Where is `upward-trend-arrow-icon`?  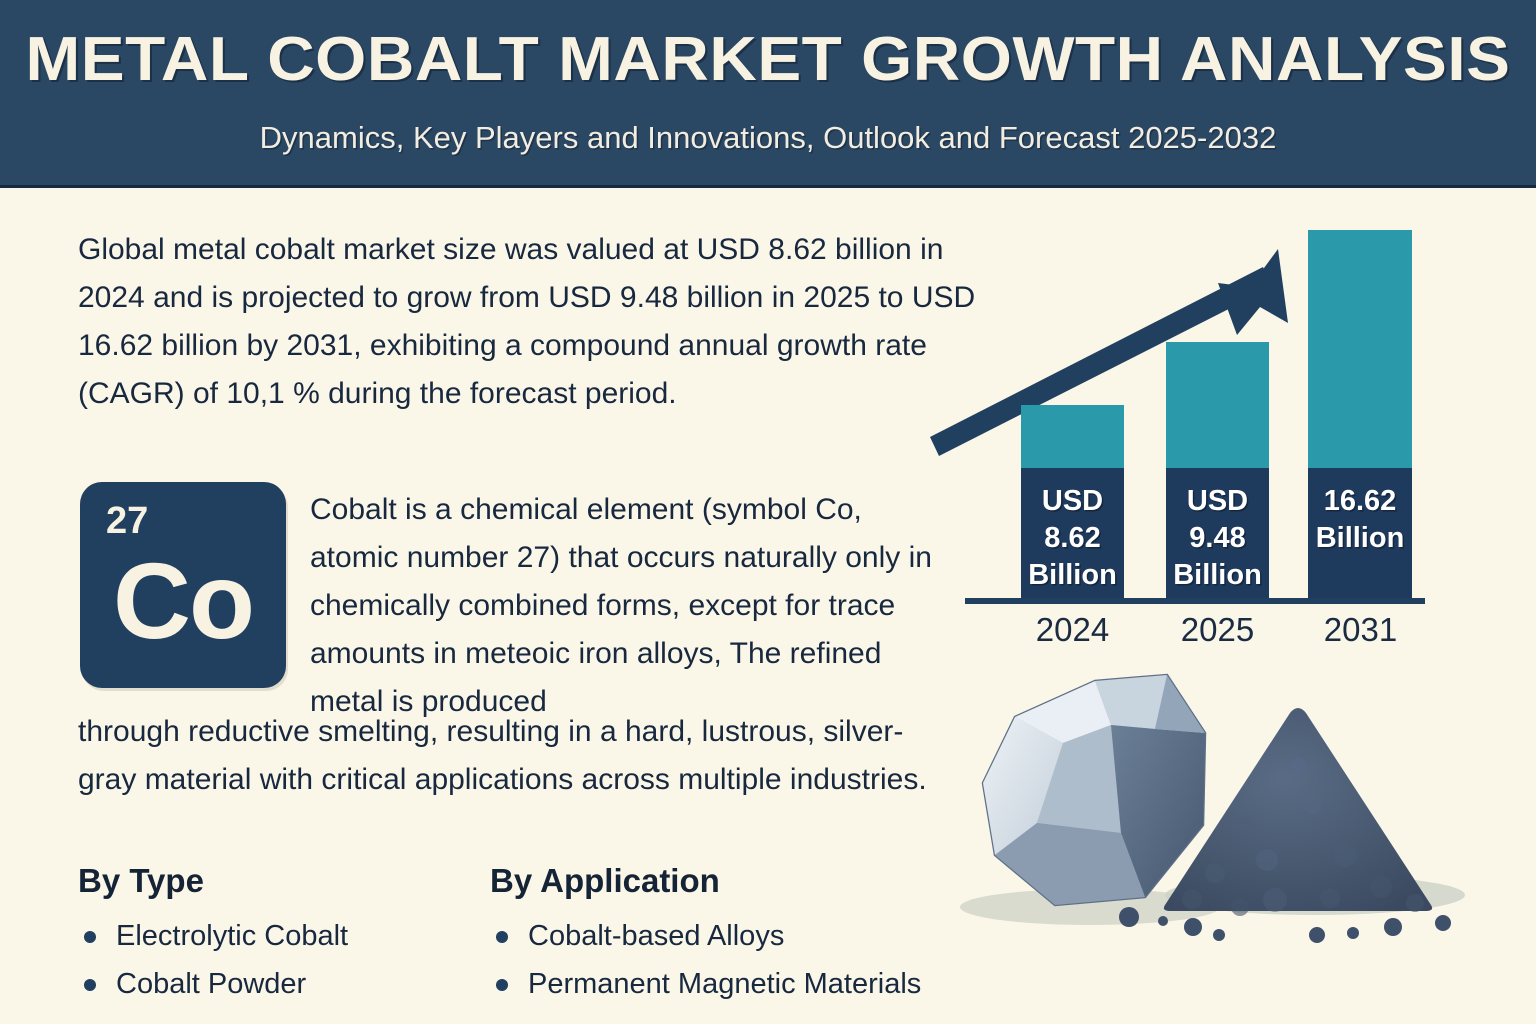 upward-trend-arrow-icon is located at coordinates (1109, 352).